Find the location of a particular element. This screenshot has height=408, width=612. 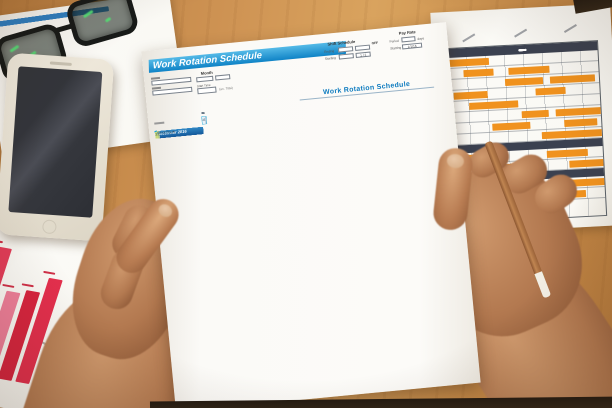

phone-screen is located at coordinates (55, 142).